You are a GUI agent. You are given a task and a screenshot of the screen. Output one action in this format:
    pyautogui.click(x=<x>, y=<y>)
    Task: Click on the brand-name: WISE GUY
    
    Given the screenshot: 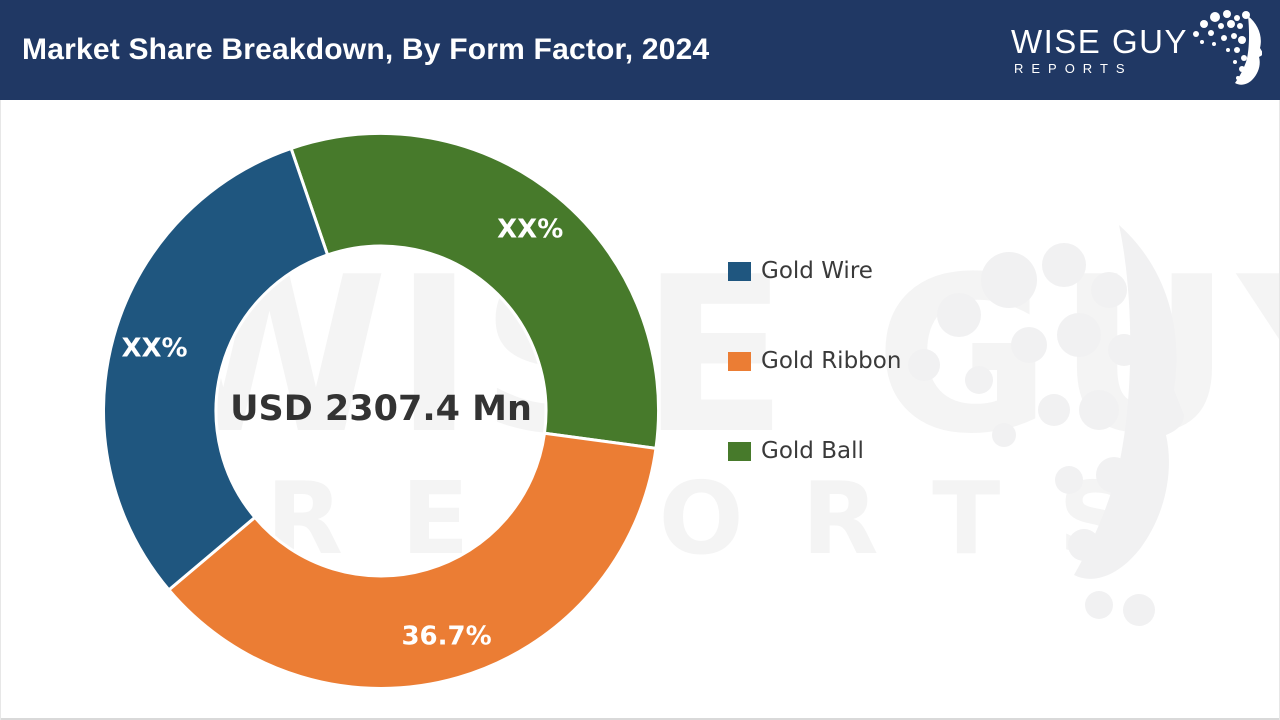 What is the action you would take?
    pyautogui.click(x=1099, y=41)
    